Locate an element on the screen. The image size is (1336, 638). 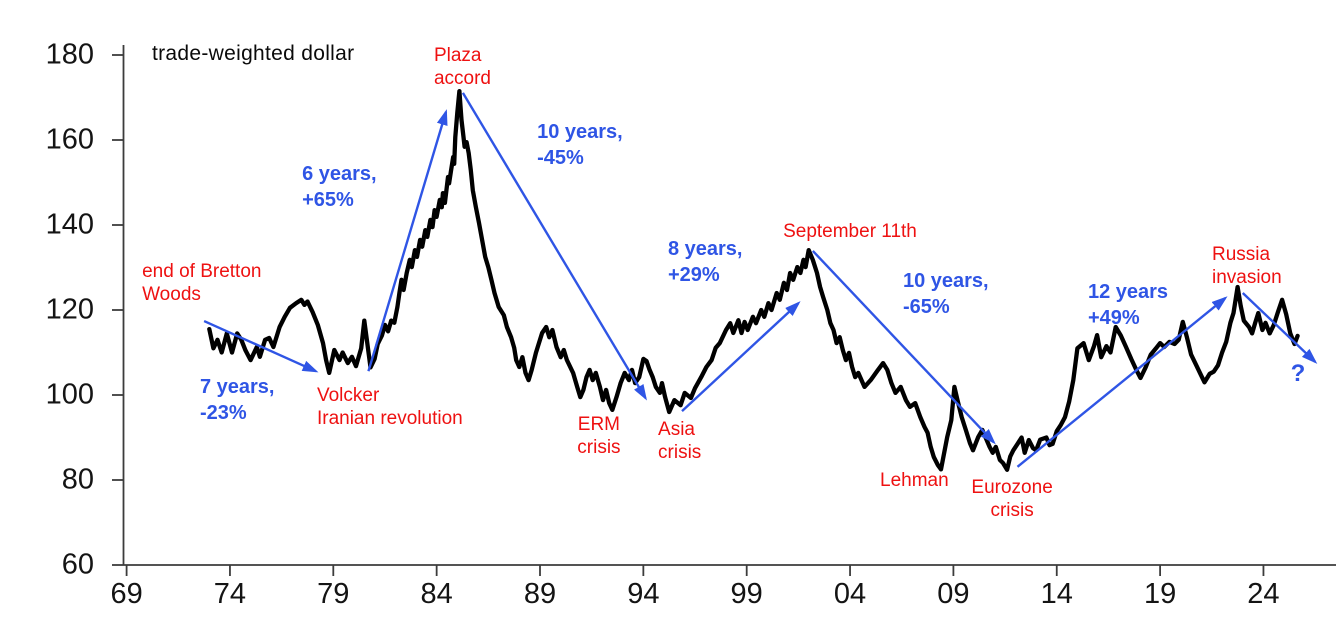
y-axis-label: 60 is located at coordinates (77, 564).